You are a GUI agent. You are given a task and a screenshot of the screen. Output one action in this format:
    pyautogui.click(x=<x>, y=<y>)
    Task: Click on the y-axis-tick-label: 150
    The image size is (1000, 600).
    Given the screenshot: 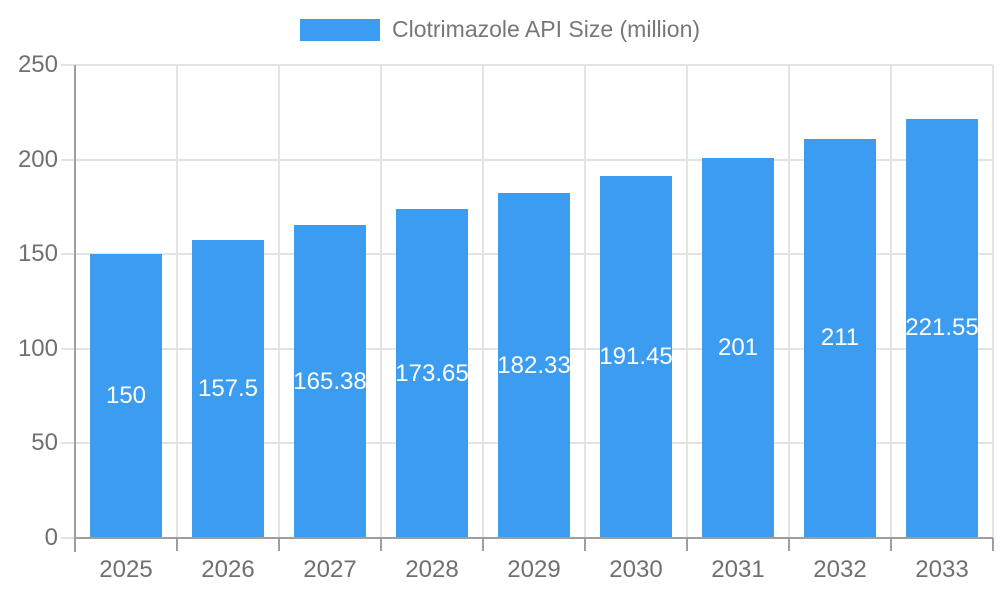 What is the action you would take?
    pyautogui.click(x=37, y=254)
    